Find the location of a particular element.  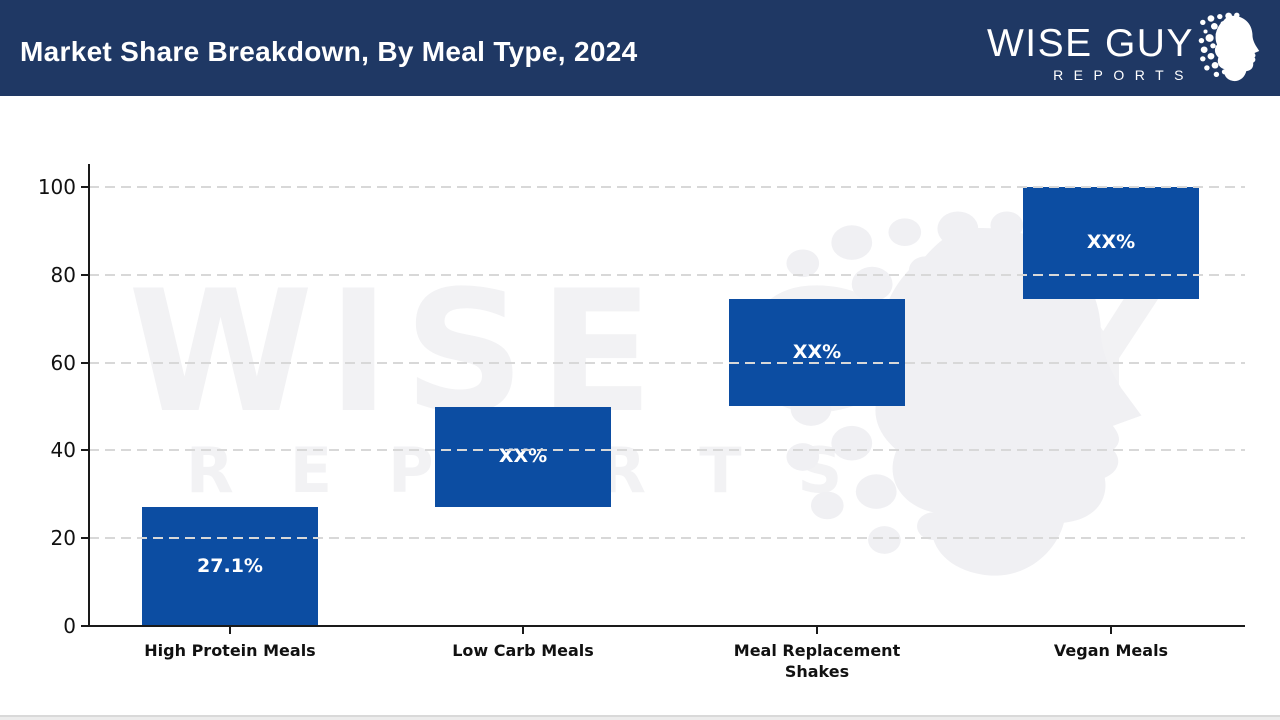

bar-high-protein-meals: 27.1% is located at coordinates (230, 566).